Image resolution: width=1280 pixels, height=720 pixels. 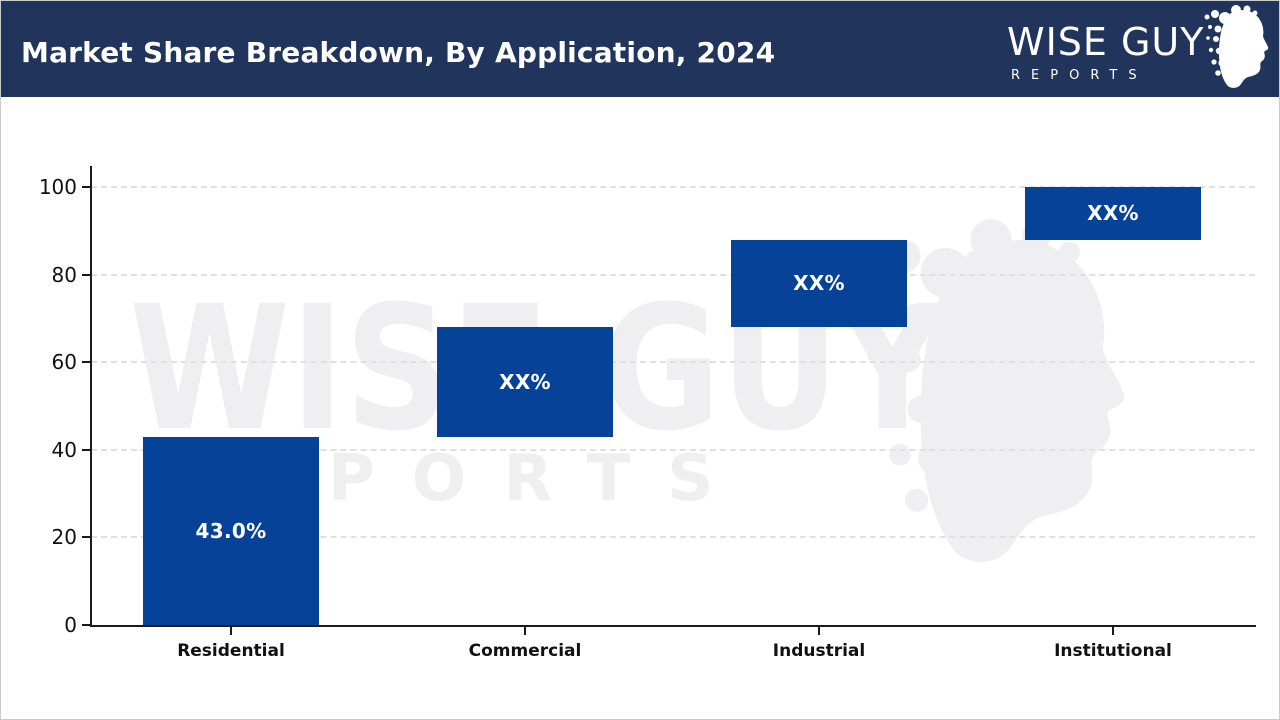 I want to click on y-tick-label: 100, so click(x=57, y=187).